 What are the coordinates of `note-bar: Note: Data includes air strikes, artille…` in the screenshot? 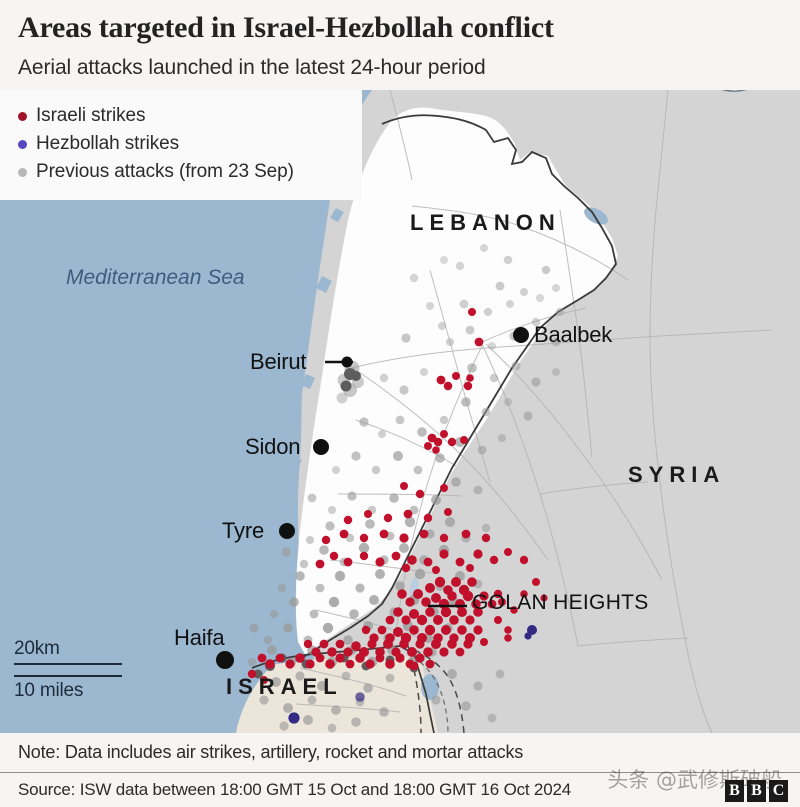 It's located at (400, 753).